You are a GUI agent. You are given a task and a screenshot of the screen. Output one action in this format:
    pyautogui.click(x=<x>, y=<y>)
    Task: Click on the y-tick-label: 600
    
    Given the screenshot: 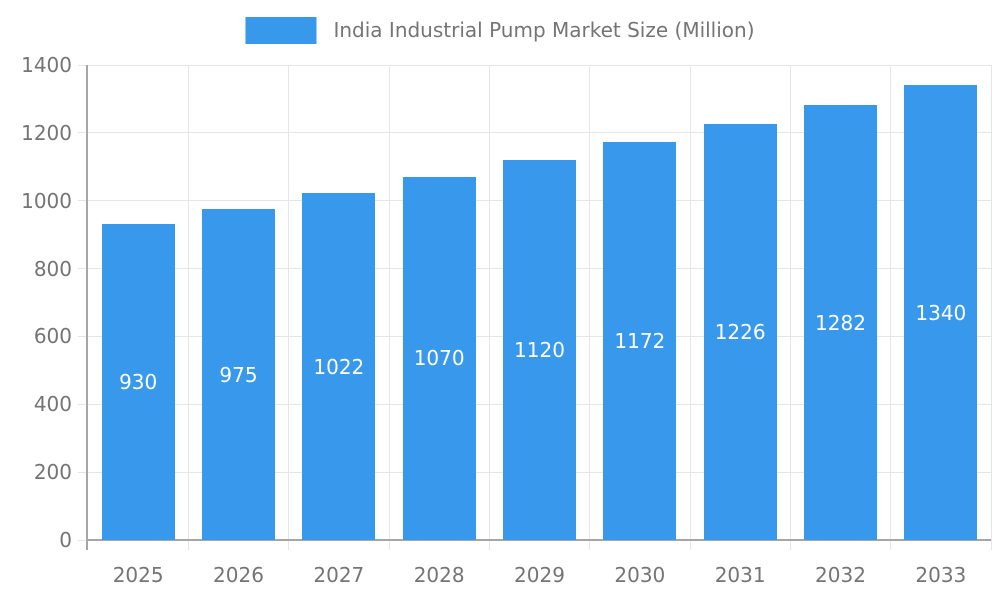 What is the action you would take?
    pyautogui.click(x=52, y=336)
    